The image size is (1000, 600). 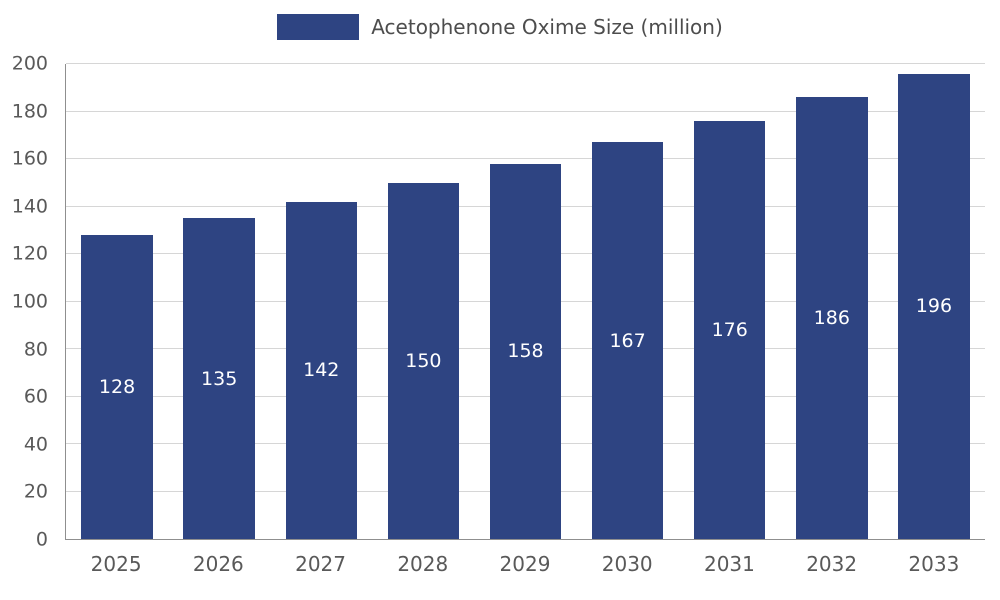 I want to click on bar-2029: 158, so click(x=525, y=351).